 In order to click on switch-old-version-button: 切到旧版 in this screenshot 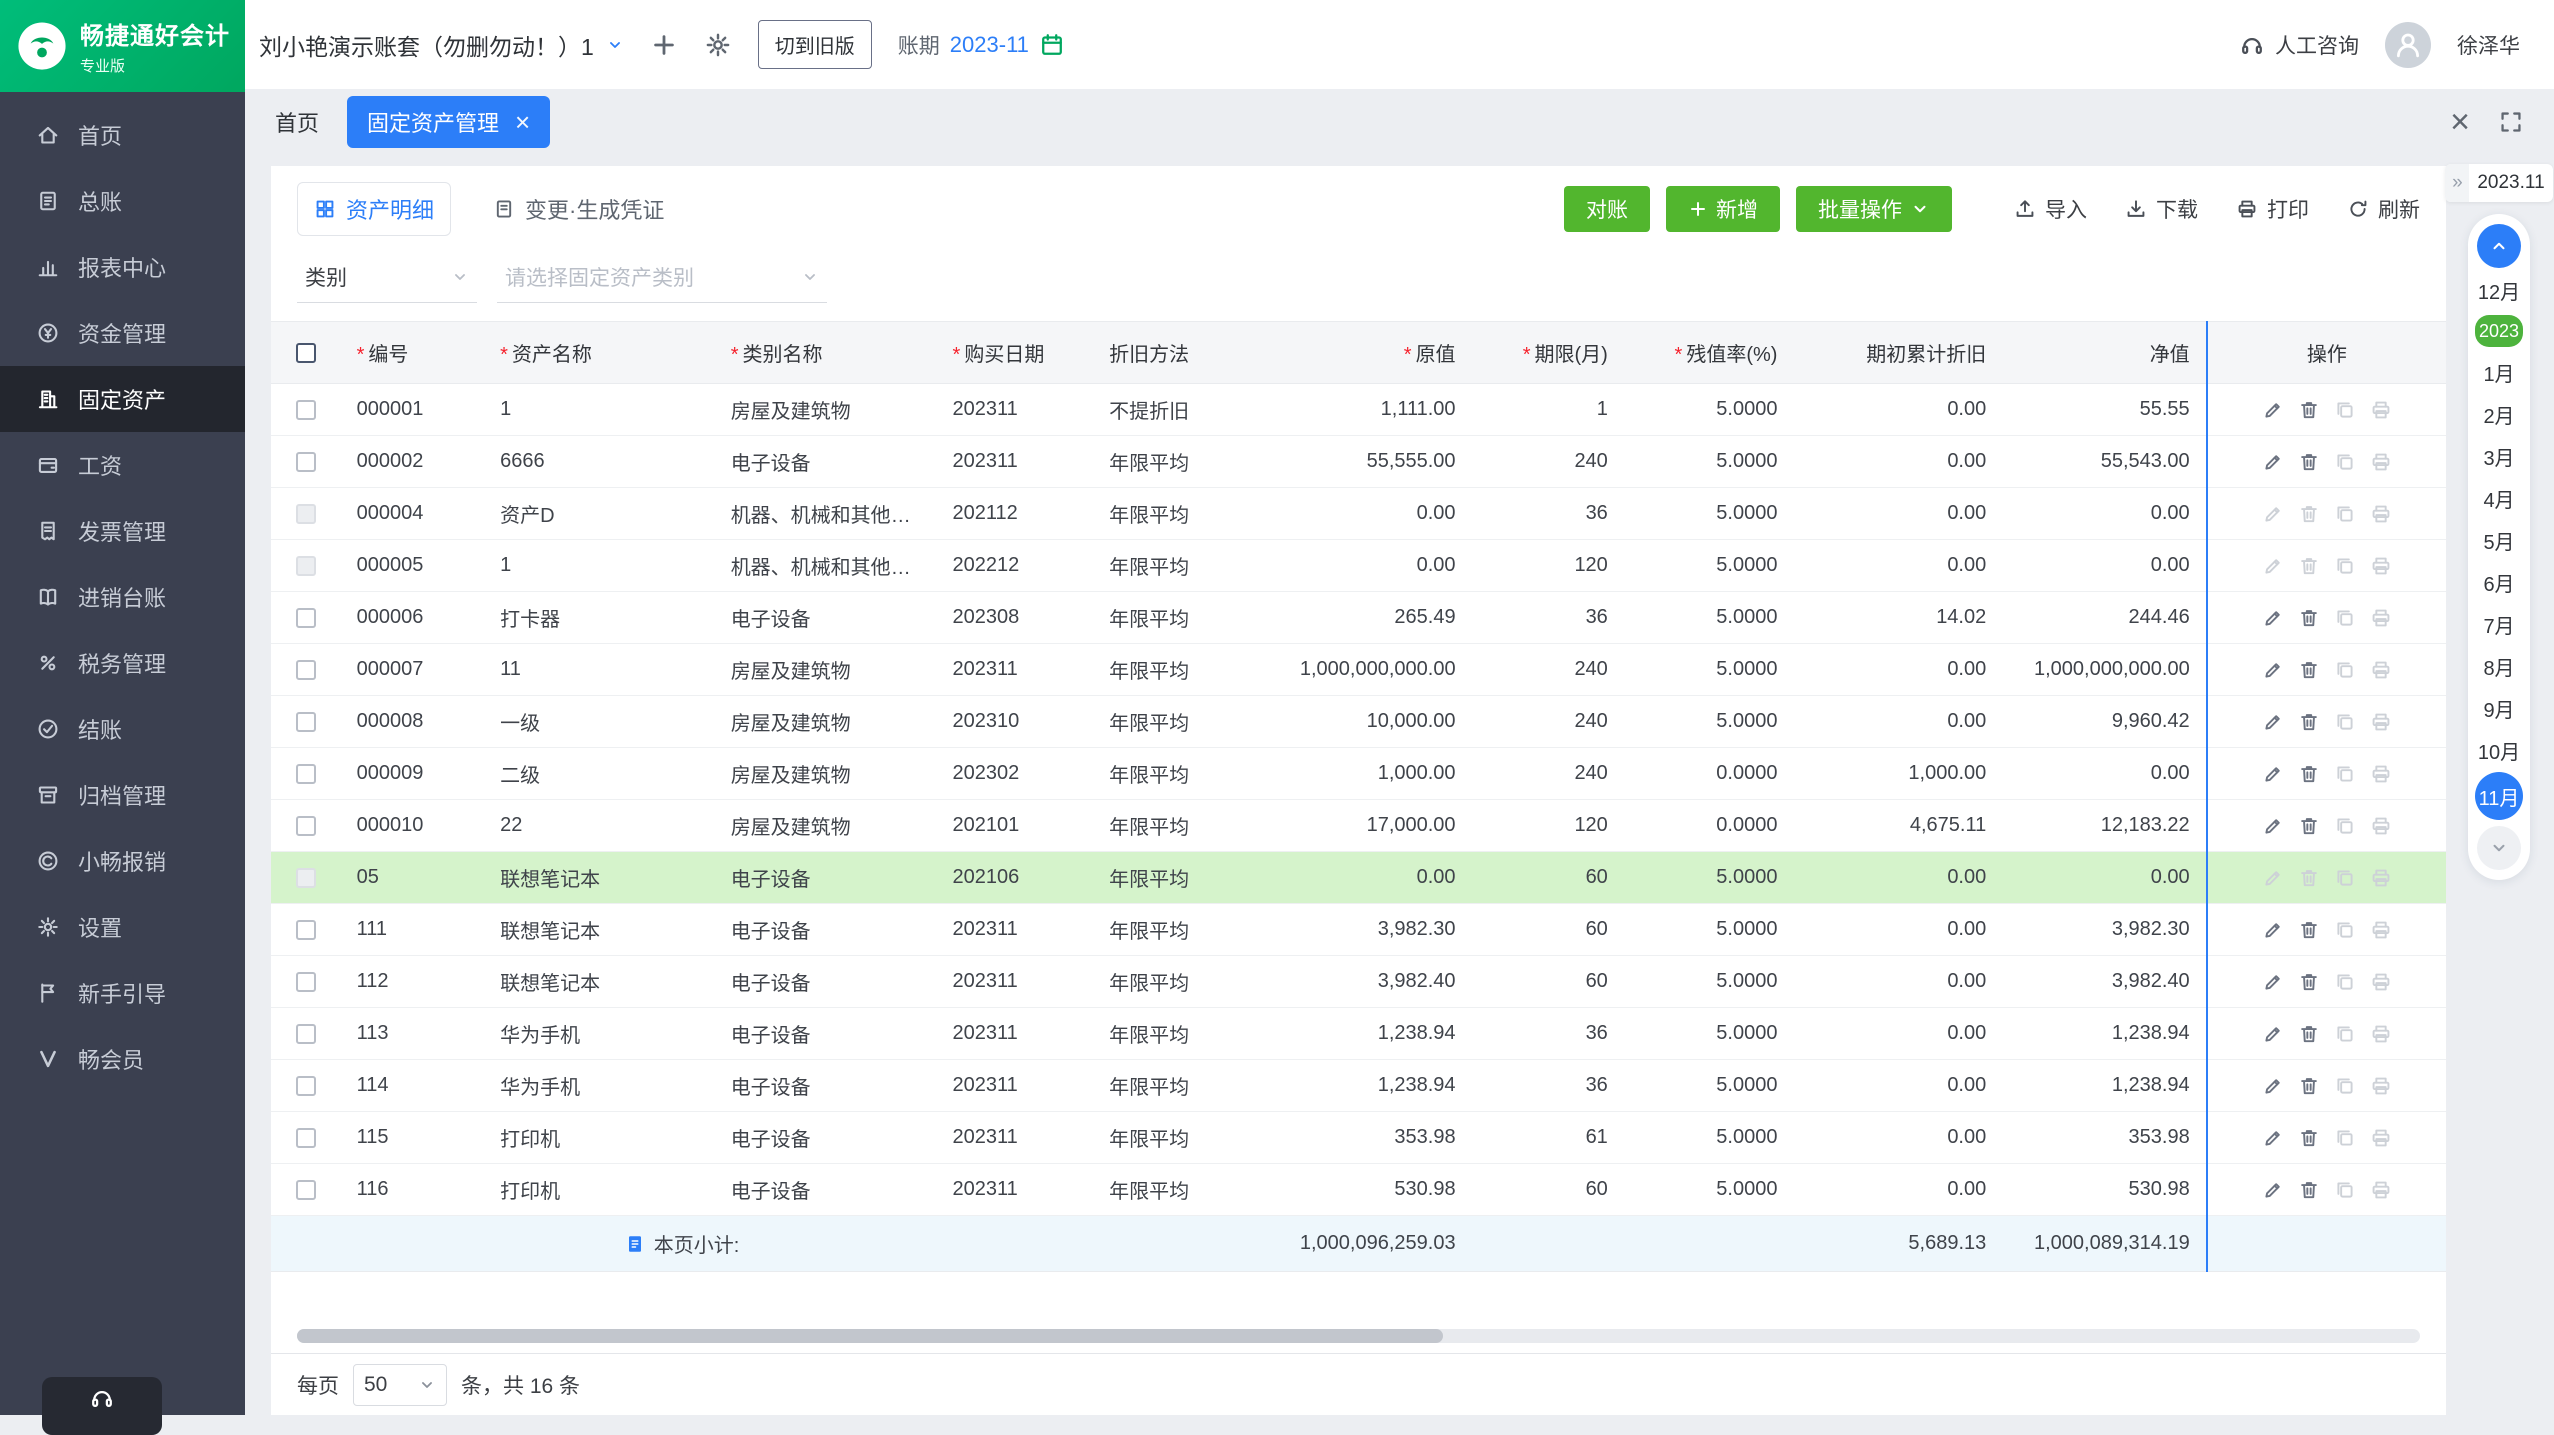, I will do `click(814, 44)`.